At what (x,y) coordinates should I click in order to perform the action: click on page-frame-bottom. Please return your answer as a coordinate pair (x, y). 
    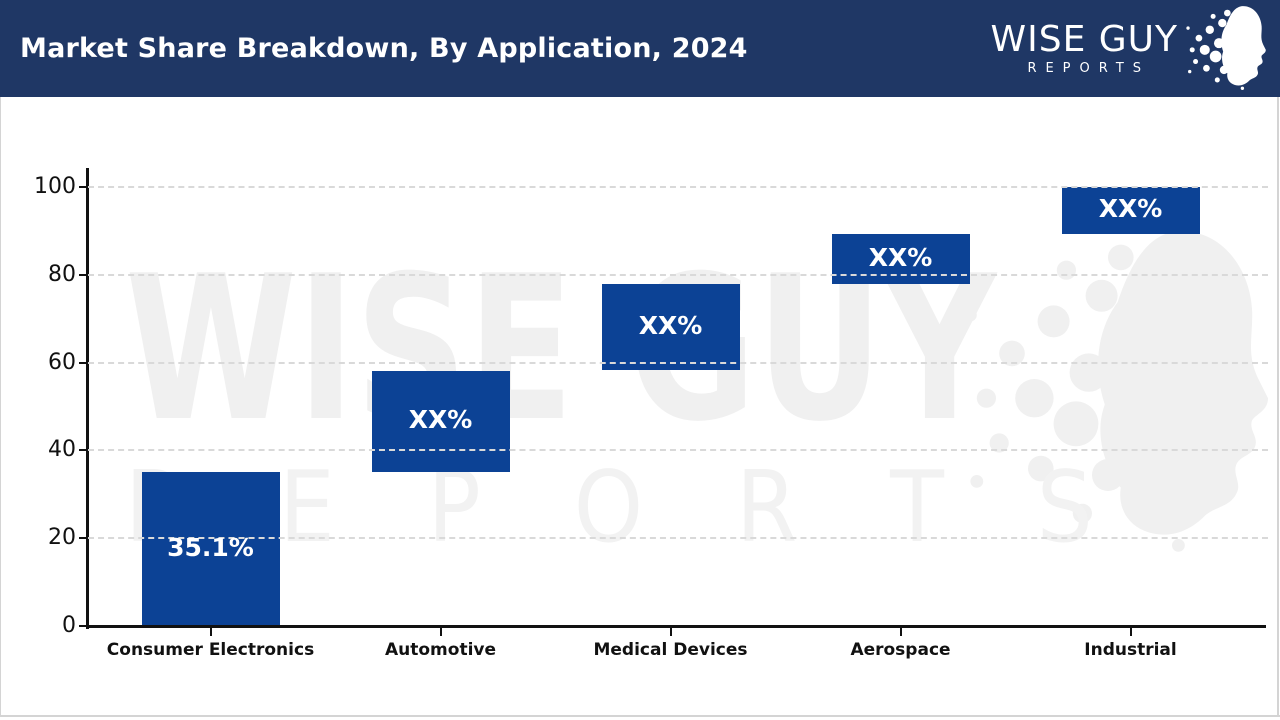
    Looking at the image, I should click on (640, 716).